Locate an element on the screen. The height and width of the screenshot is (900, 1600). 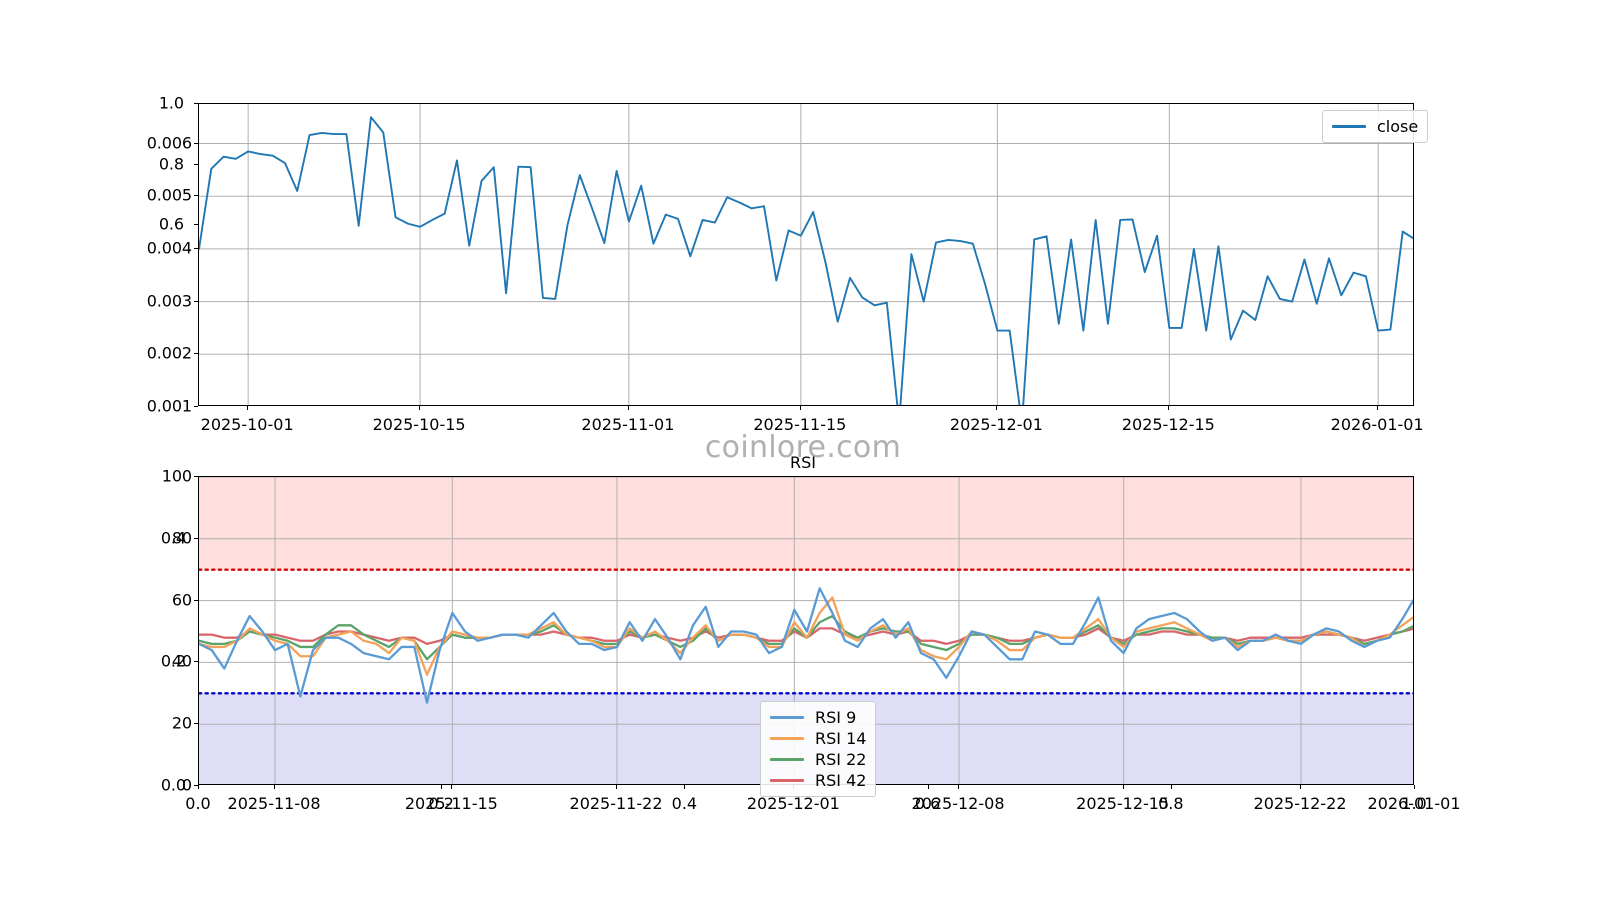
rsi-panel-title: RSI is located at coordinates (803, 462).